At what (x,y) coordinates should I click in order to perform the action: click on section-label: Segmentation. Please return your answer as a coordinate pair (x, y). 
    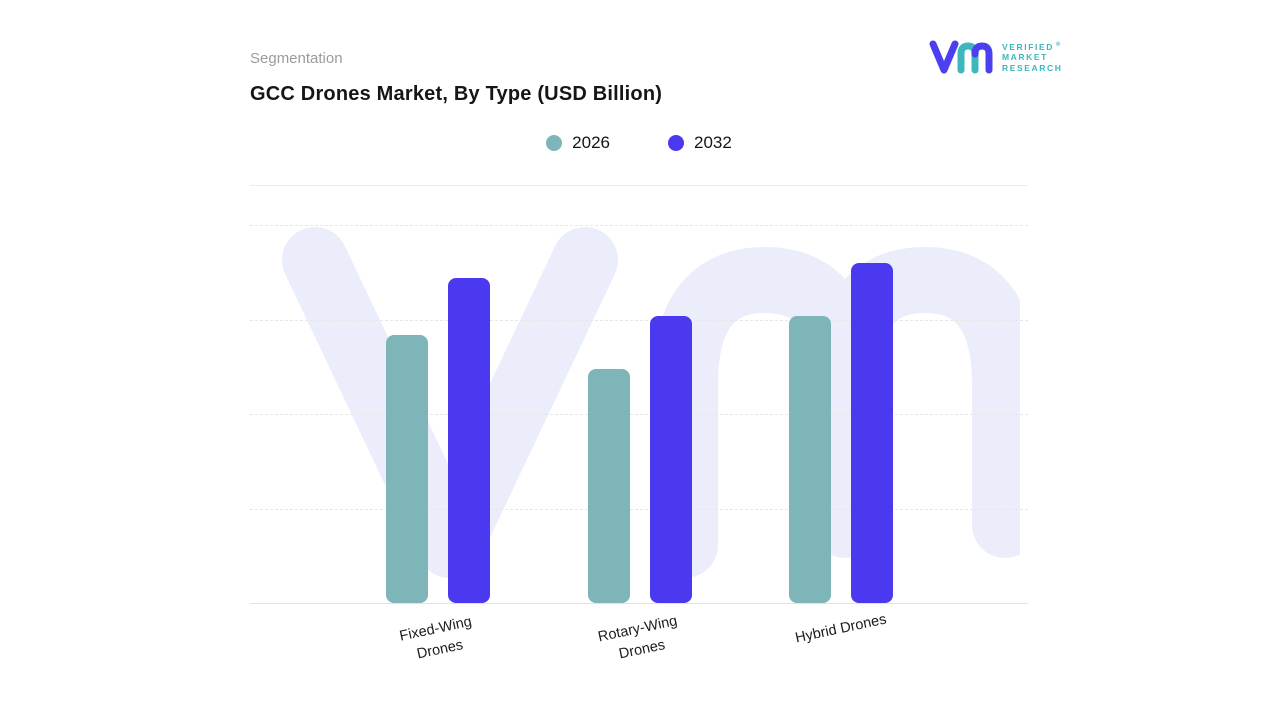
    Looking at the image, I should click on (296, 58).